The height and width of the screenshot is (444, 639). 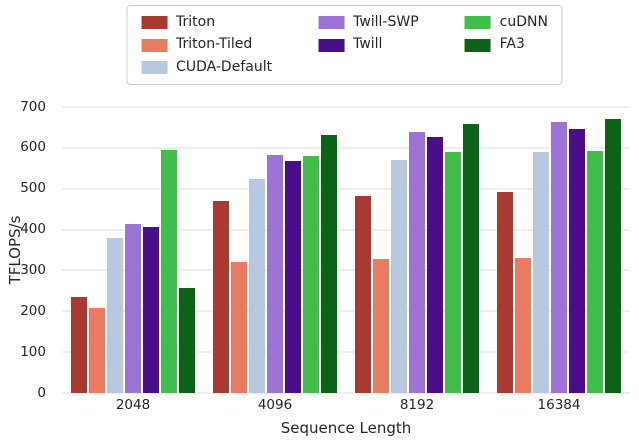 I want to click on legend-label: Triton, so click(x=196, y=22).